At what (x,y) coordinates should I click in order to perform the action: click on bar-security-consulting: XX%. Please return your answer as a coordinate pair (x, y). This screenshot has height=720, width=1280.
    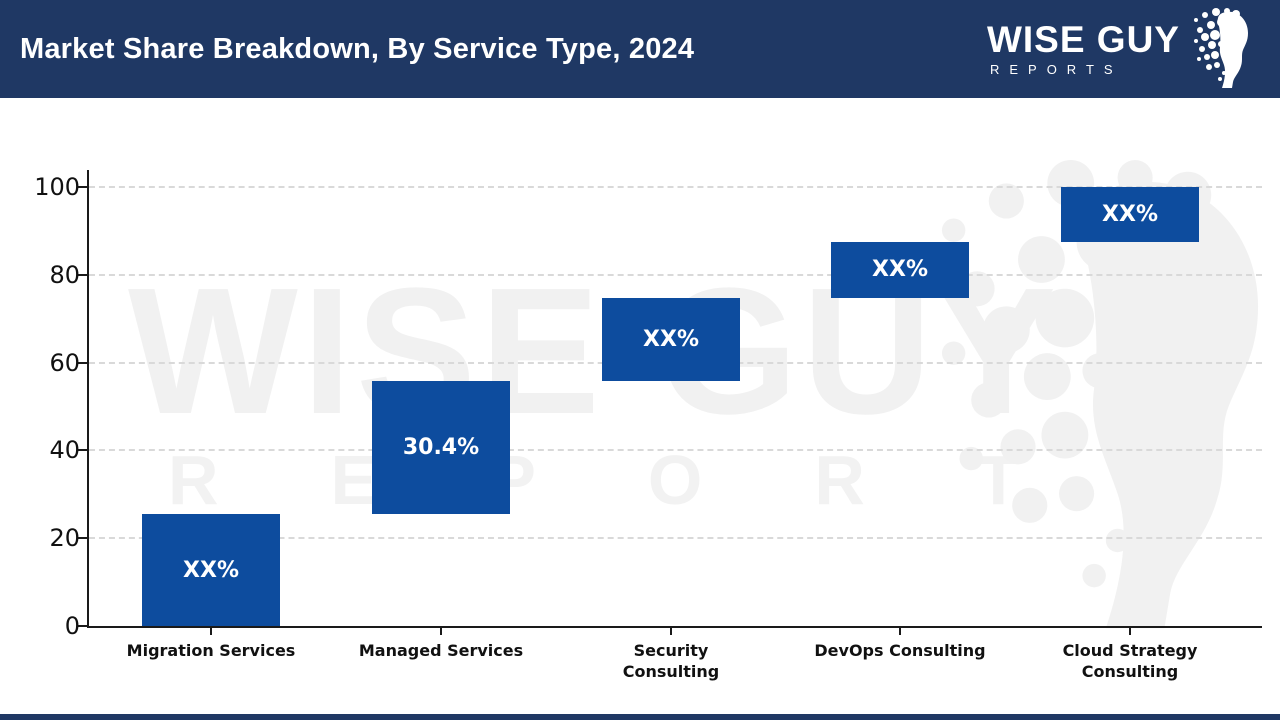
    Looking at the image, I should click on (671, 339).